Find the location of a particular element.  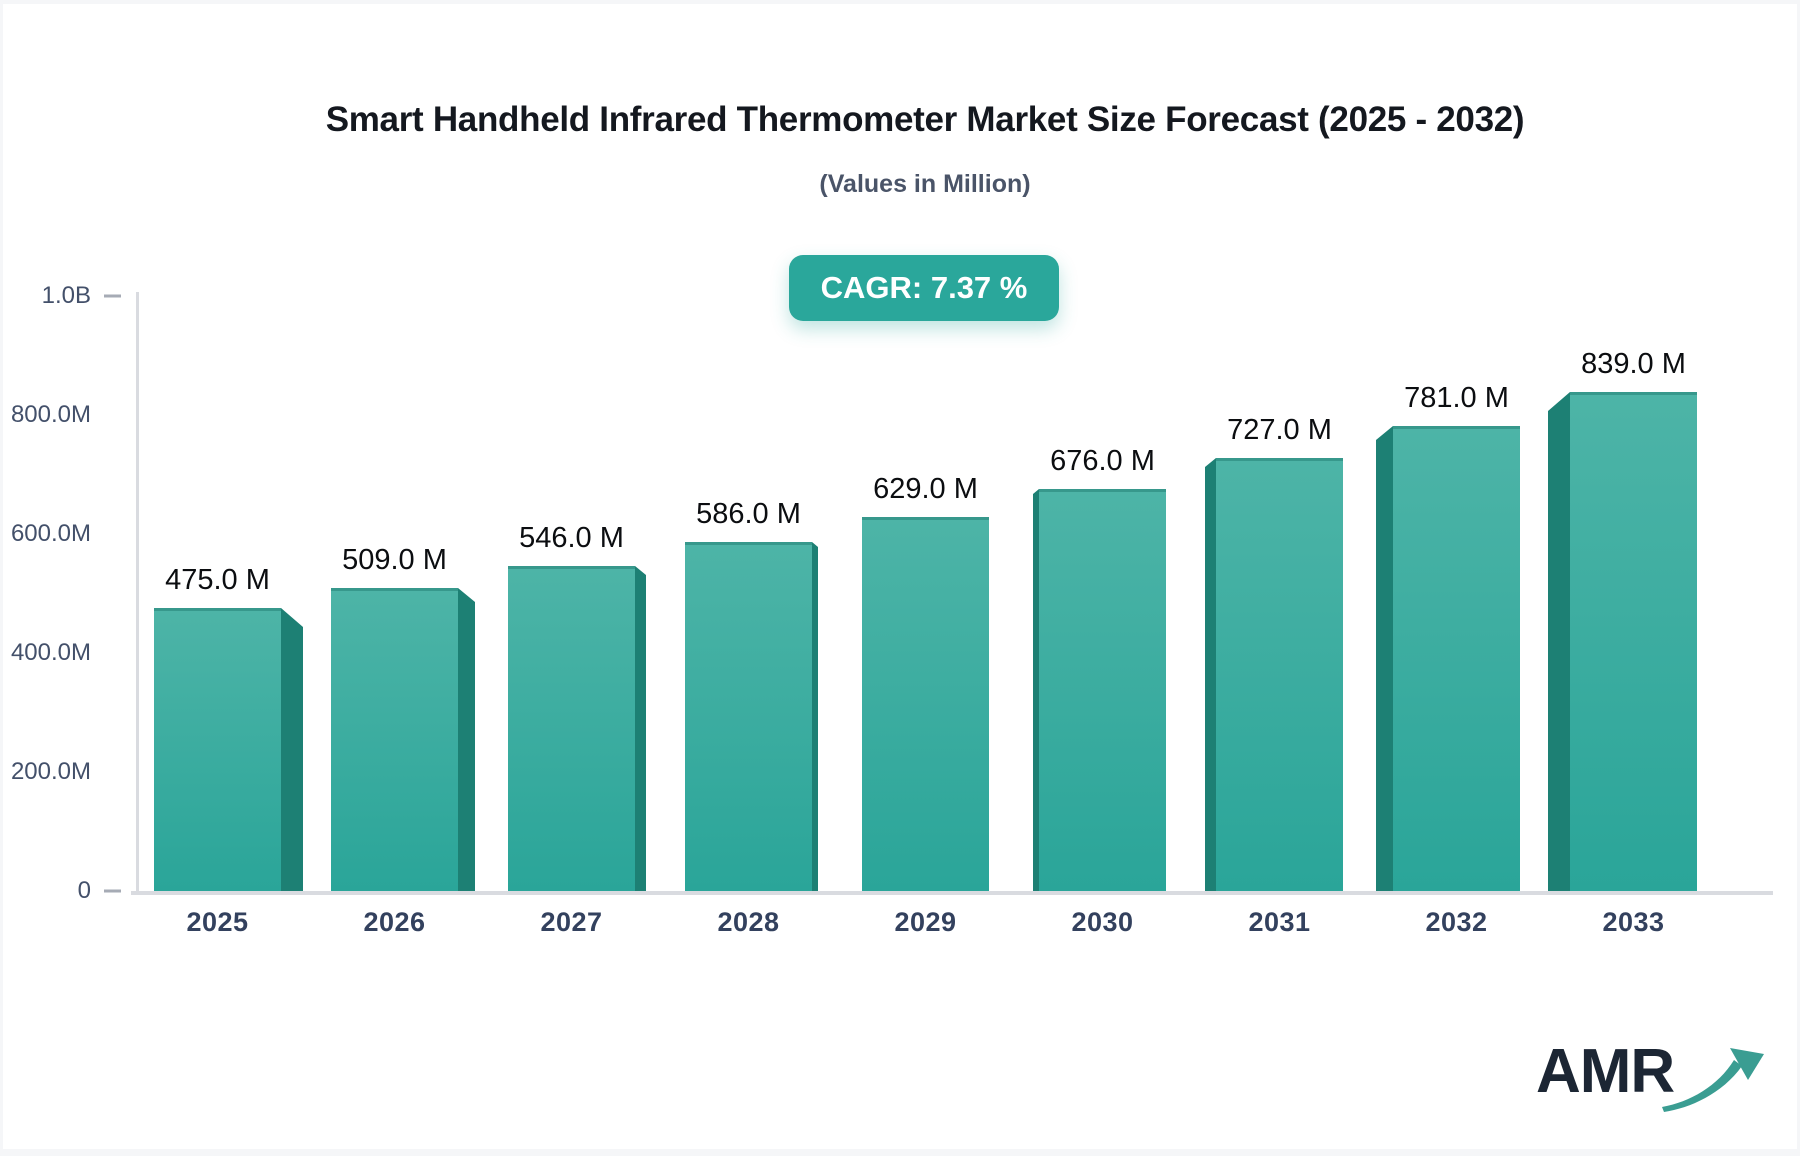

cagr-badge-label: CAGR: 7.37 % is located at coordinates (924, 287).